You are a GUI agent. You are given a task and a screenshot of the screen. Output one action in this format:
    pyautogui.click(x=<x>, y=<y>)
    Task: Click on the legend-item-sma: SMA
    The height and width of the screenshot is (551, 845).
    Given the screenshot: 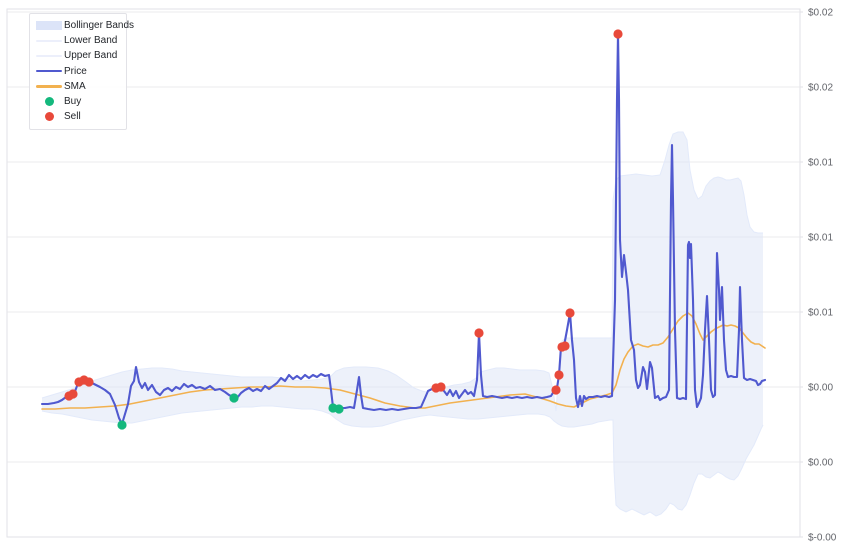 What is the action you would take?
    pyautogui.click(x=77, y=86)
    